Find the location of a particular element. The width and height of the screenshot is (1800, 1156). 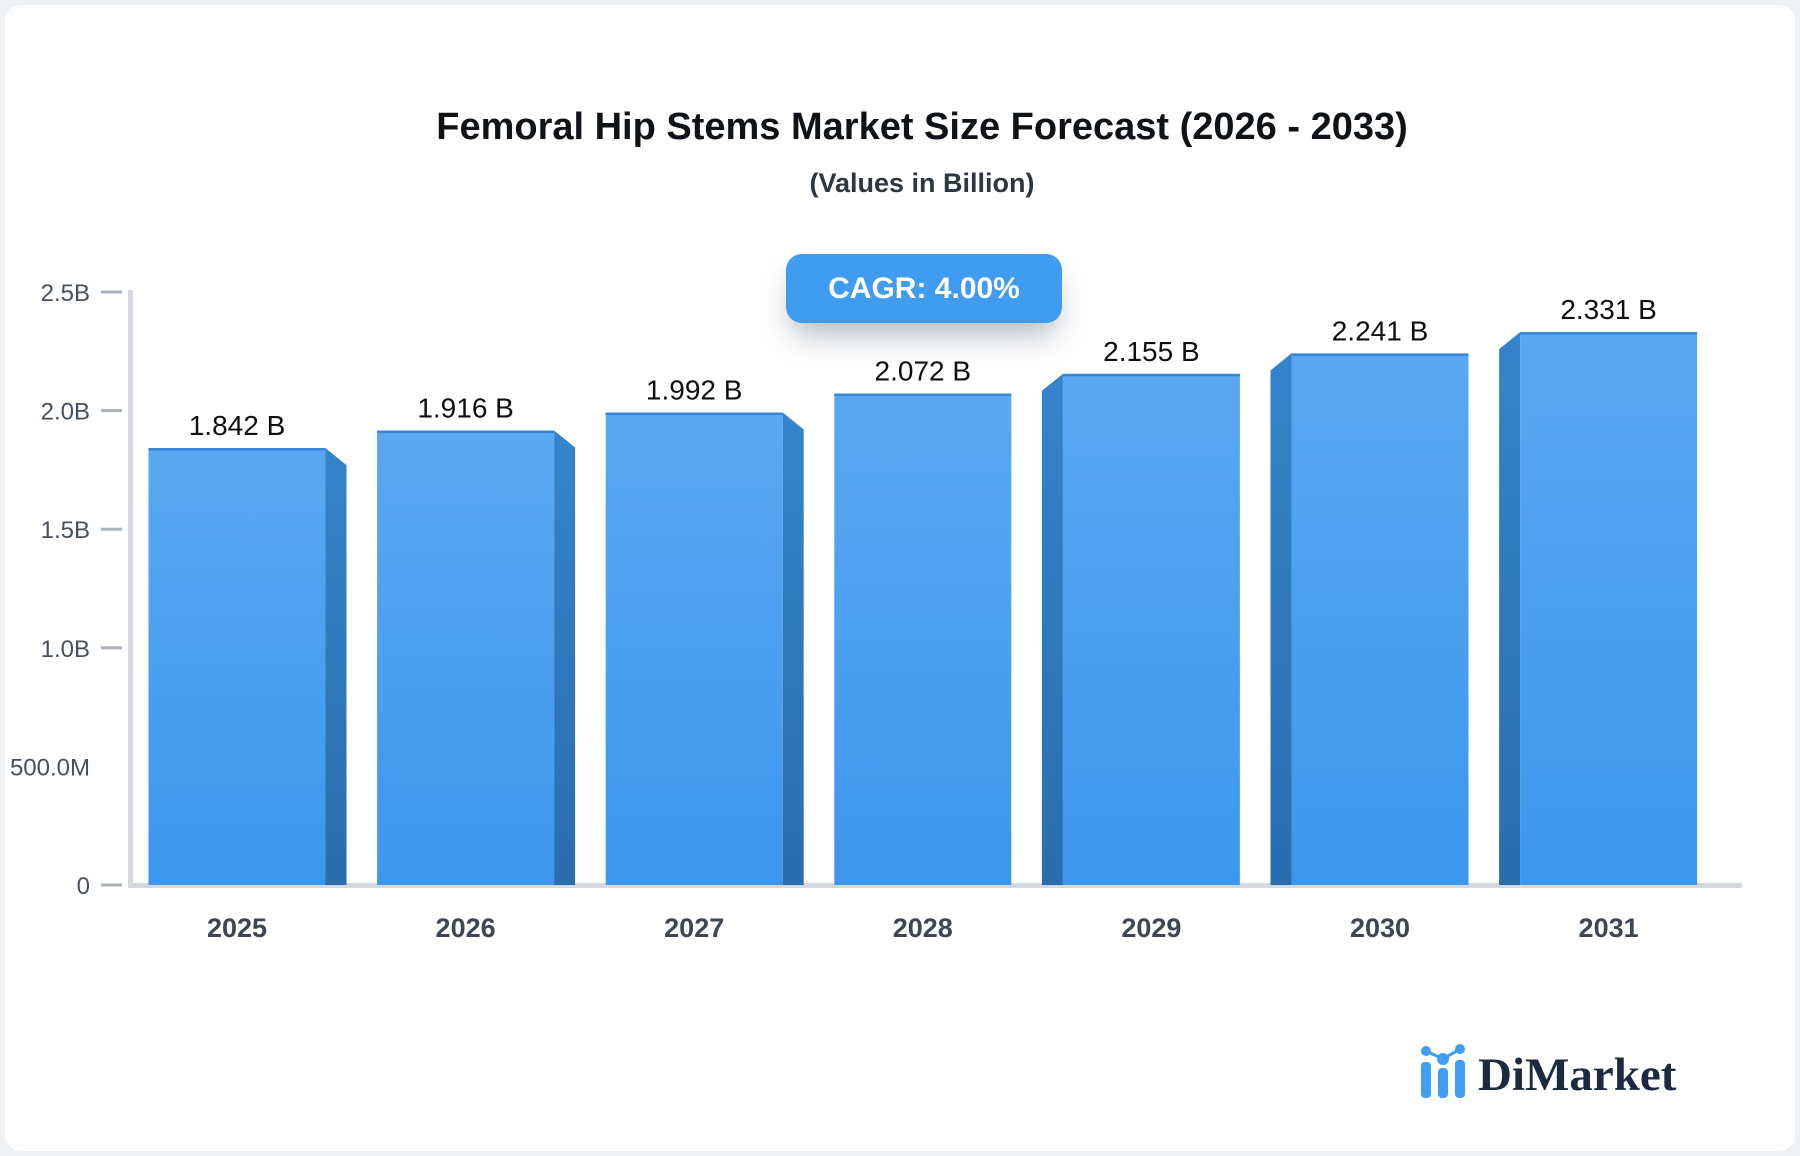

y-axis-label: 0 is located at coordinates (83, 886).